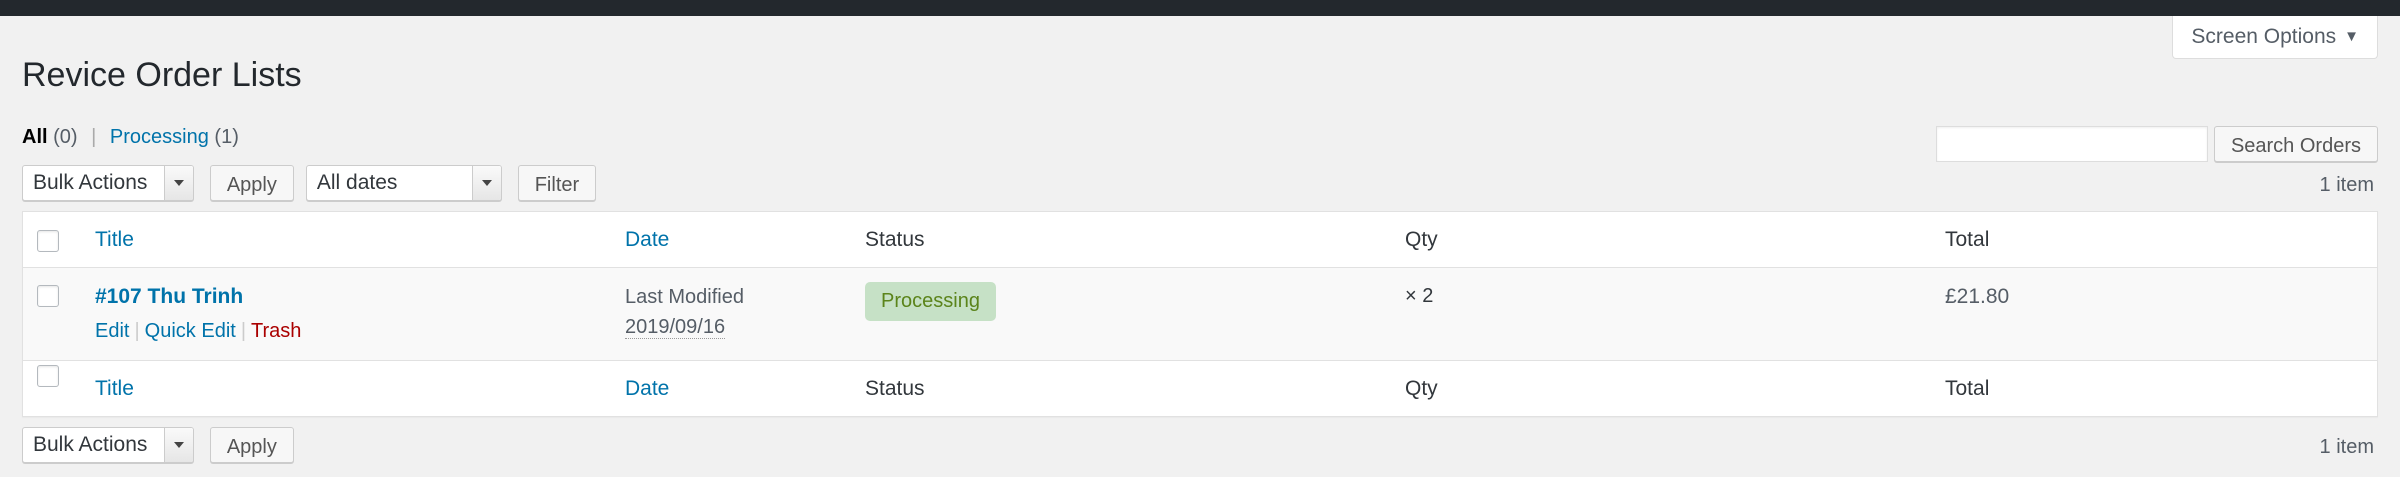 The height and width of the screenshot is (477, 2400). What do you see at coordinates (647, 388) in the screenshot?
I see `column-footer-date-link: Date` at bounding box center [647, 388].